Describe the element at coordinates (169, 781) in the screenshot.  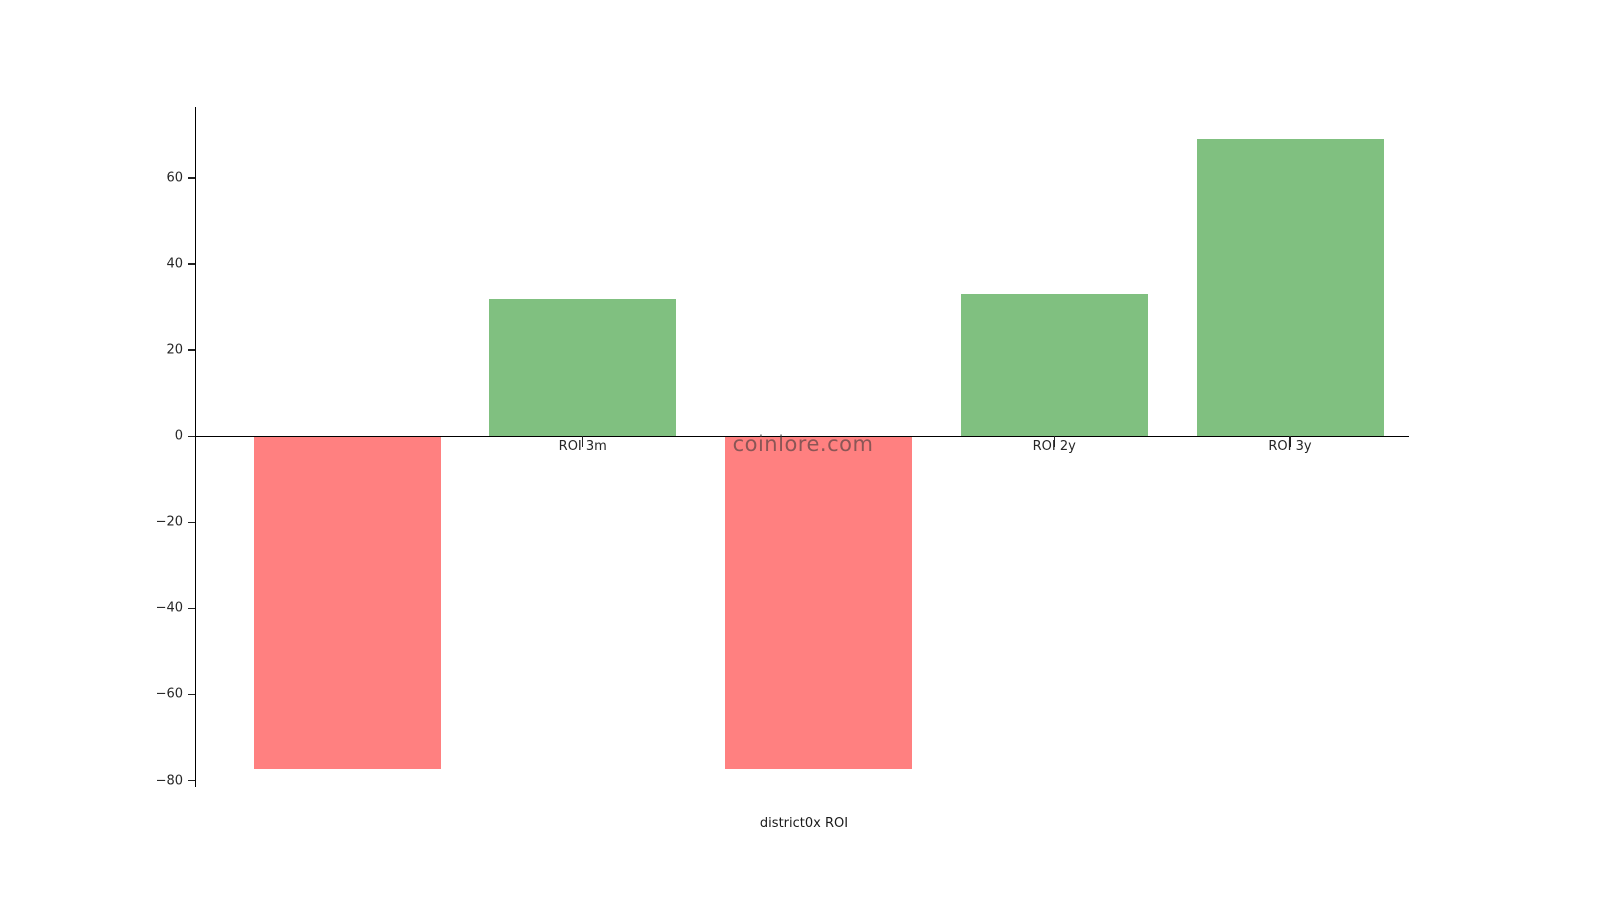
I see `y-tick-label--80: −80` at that location.